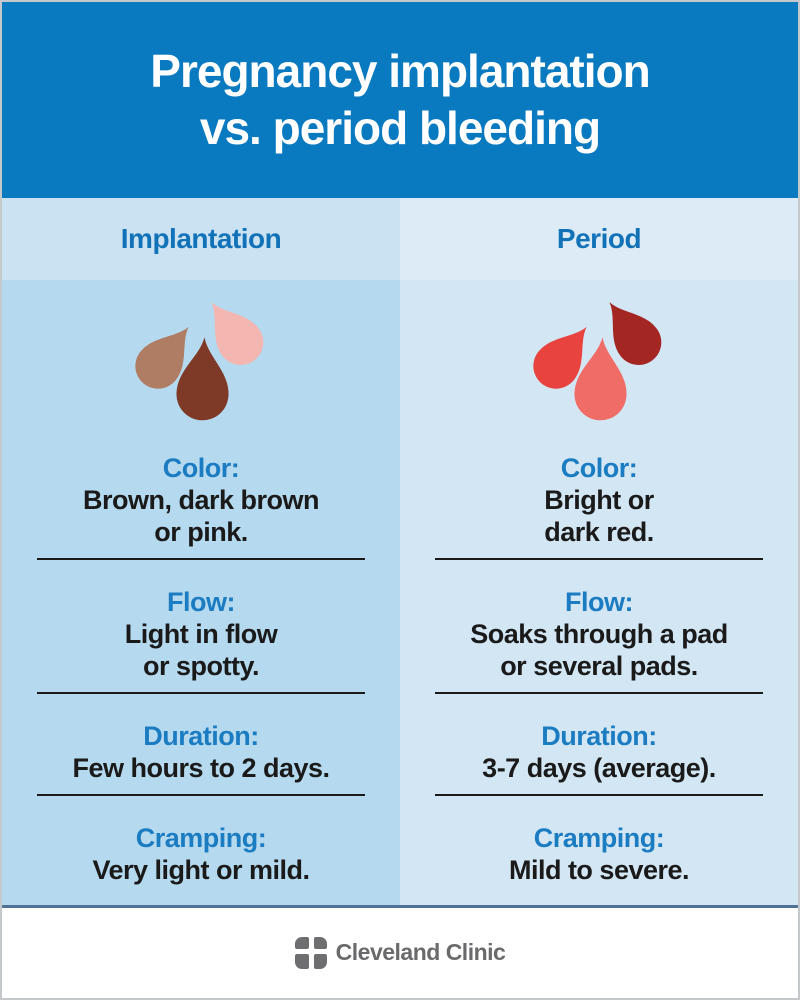  Describe the element at coordinates (201, 532) in the screenshot. I see `section-text: or pink.` at that location.